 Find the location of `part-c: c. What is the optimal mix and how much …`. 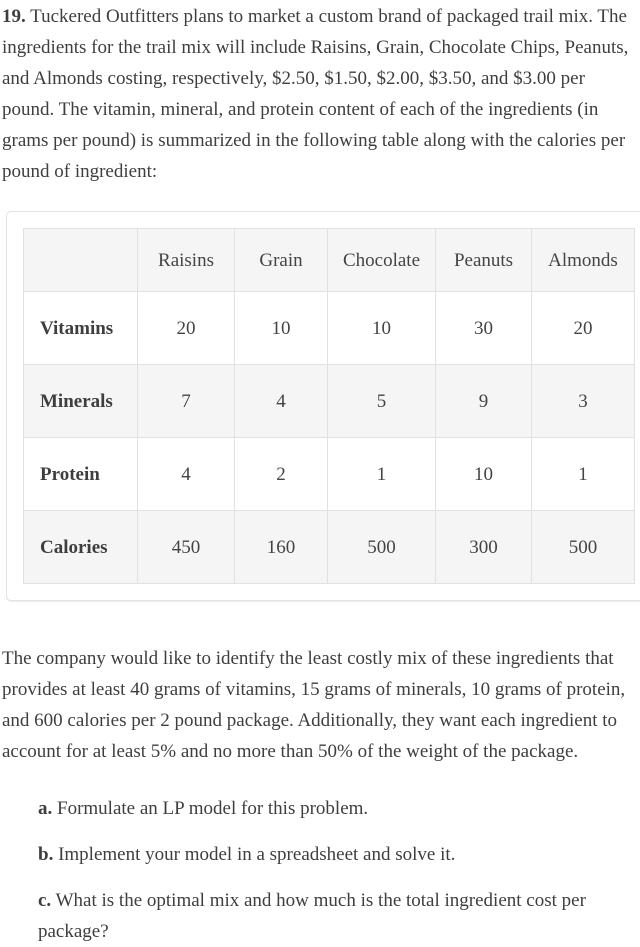

part-c: c. What is the optimal mix and how much … is located at coordinates (337, 916).